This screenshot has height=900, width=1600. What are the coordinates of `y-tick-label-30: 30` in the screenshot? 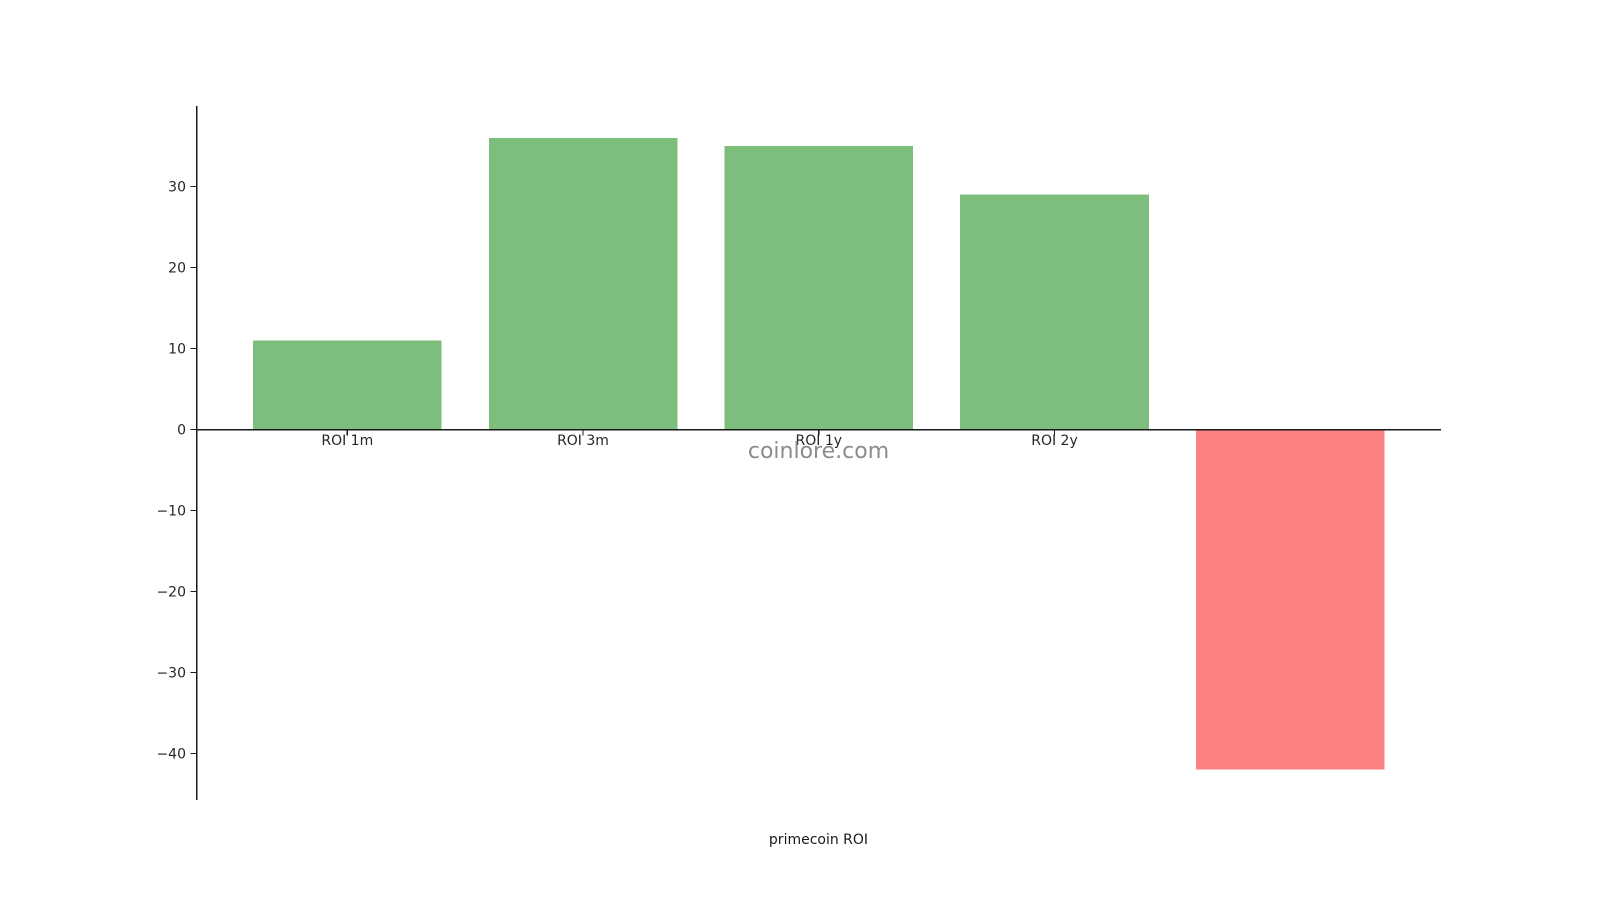 It's located at (177, 188).